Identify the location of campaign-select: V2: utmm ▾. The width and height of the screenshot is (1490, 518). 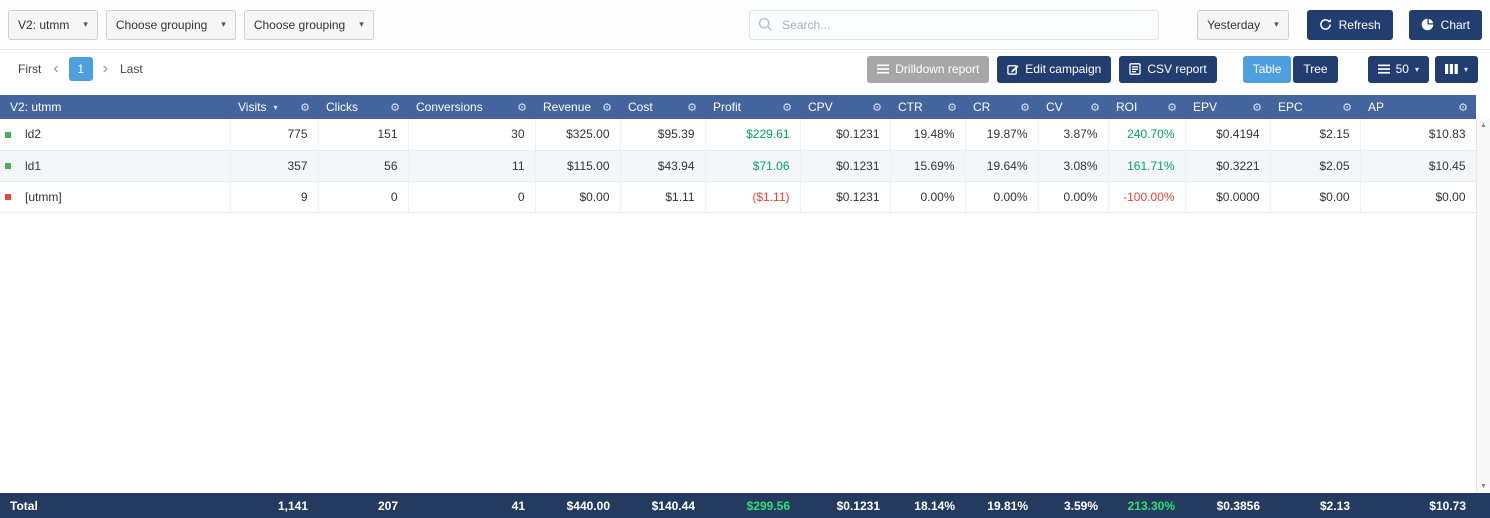
(53, 24).